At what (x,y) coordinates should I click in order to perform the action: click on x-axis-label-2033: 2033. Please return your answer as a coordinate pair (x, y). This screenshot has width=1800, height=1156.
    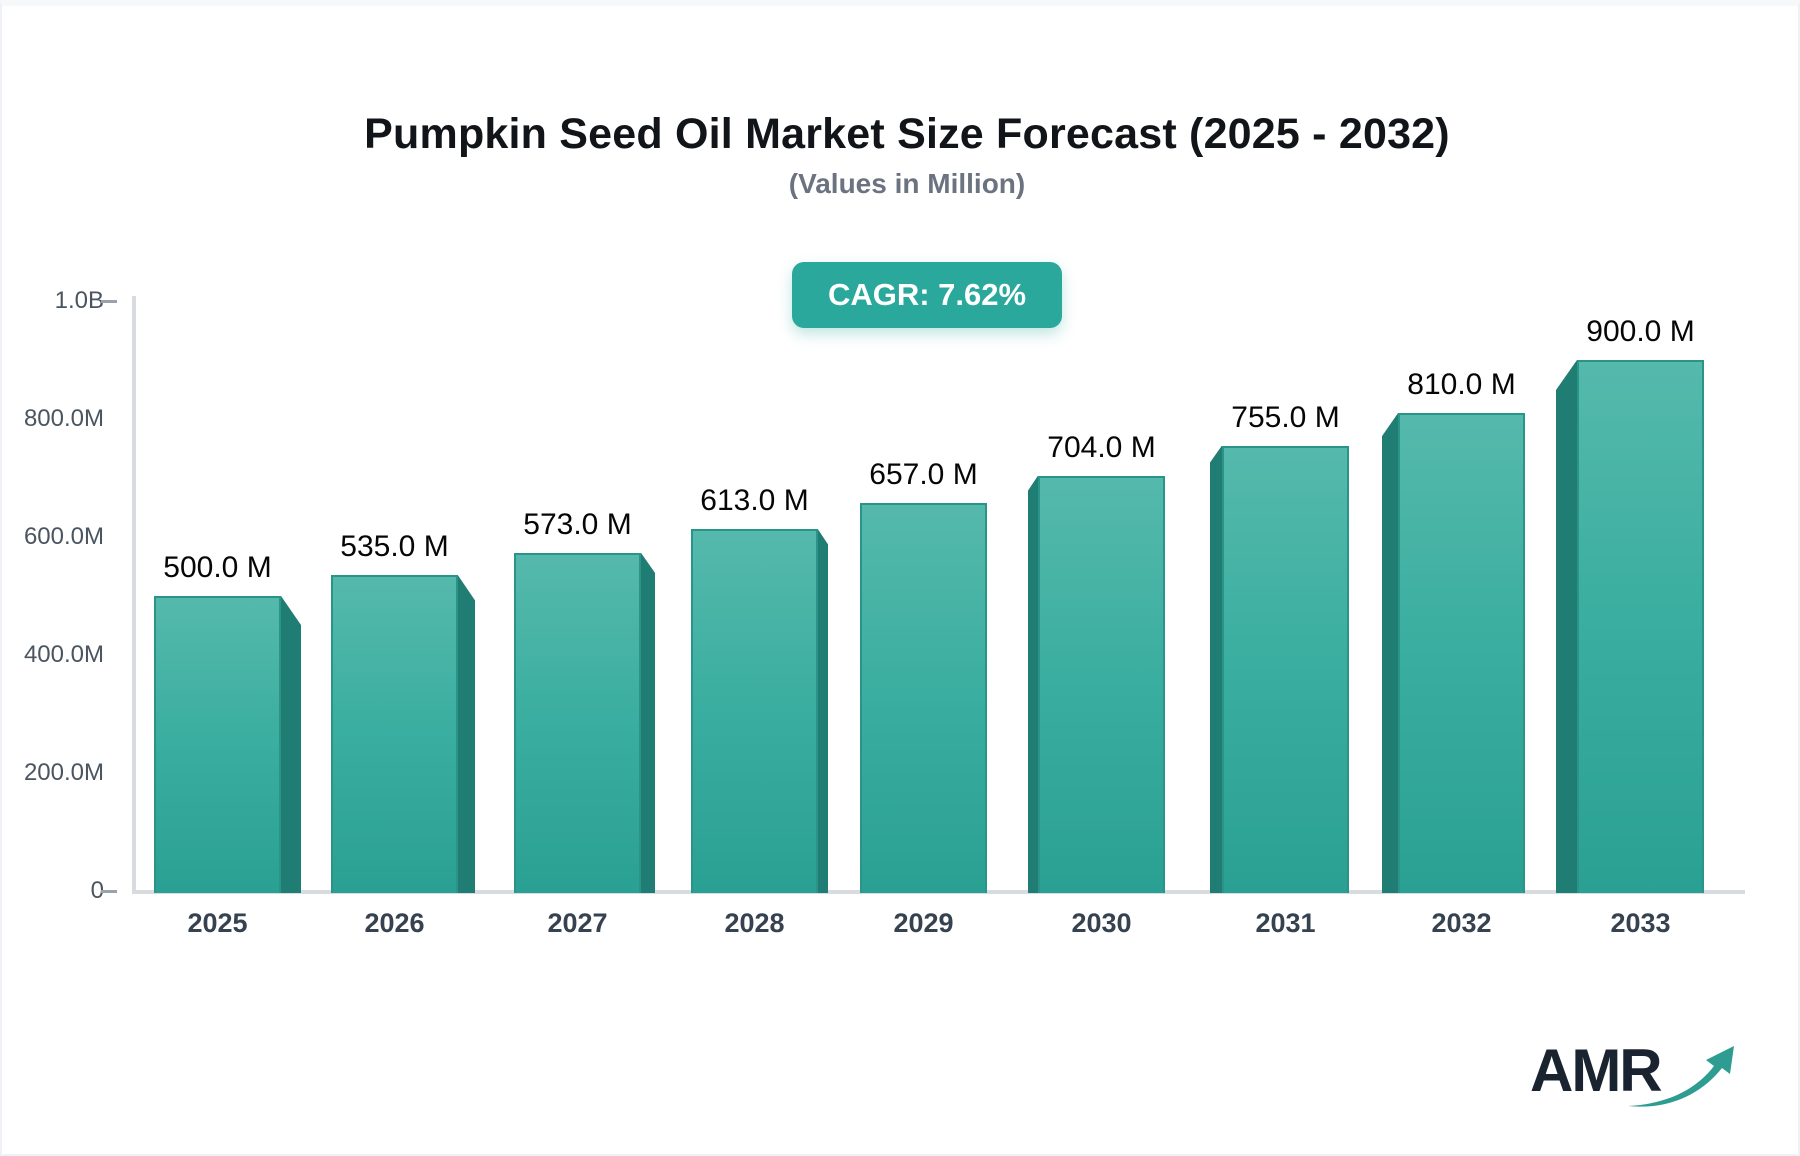
    Looking at the image, I should click on (1640, 923).